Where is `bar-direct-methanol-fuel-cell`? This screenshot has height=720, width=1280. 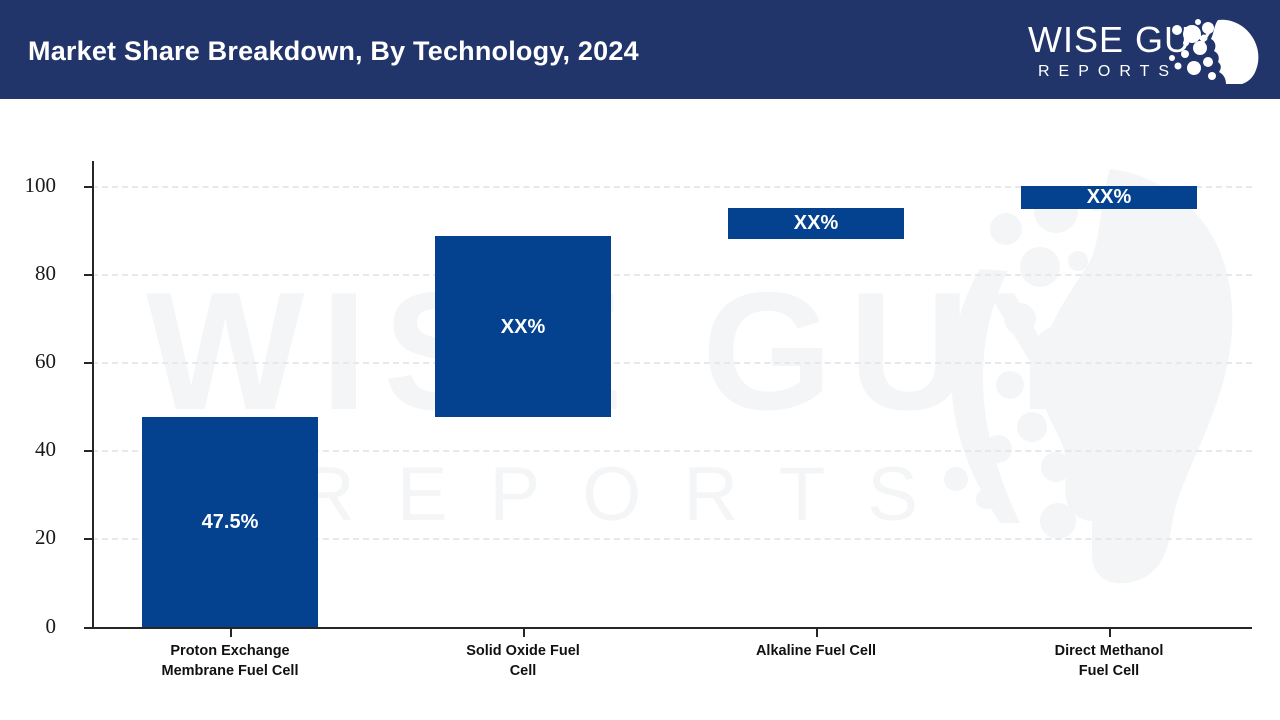 bar-direct-methanol-fuel-cell is located at coordinates (1109, 197).